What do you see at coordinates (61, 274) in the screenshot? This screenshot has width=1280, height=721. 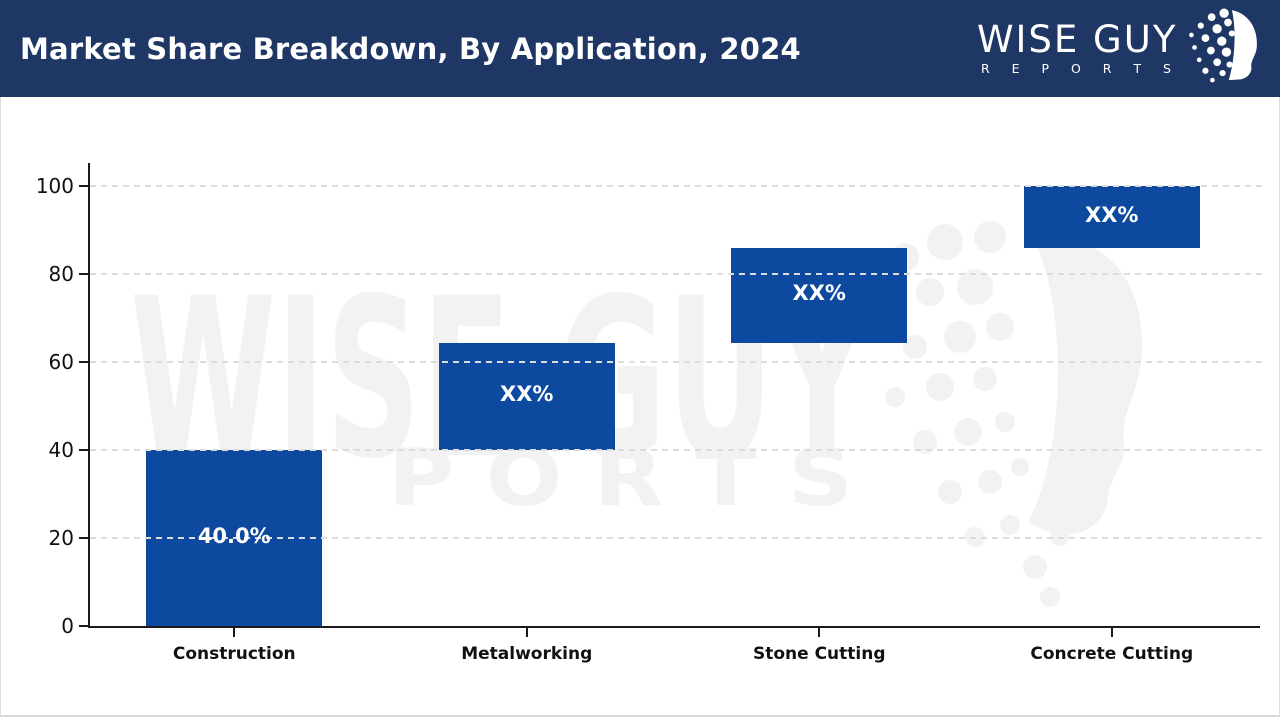 I see `y-tick-label: 80` at bounding box center [61, 274].